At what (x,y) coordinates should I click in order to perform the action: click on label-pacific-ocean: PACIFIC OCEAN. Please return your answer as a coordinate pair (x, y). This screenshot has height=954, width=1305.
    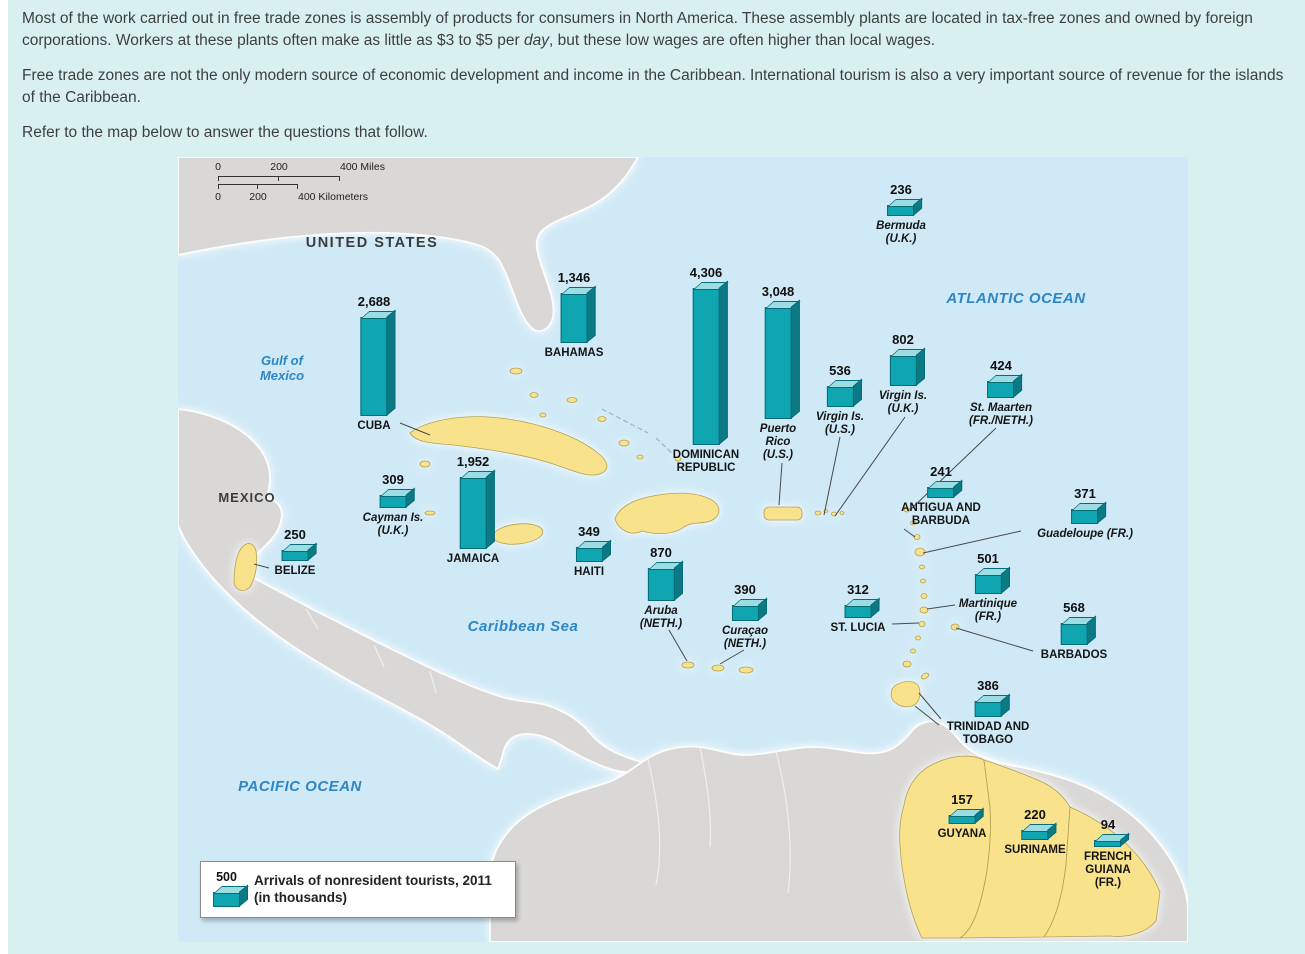
    Looking at the image, I should click on (300, 786).